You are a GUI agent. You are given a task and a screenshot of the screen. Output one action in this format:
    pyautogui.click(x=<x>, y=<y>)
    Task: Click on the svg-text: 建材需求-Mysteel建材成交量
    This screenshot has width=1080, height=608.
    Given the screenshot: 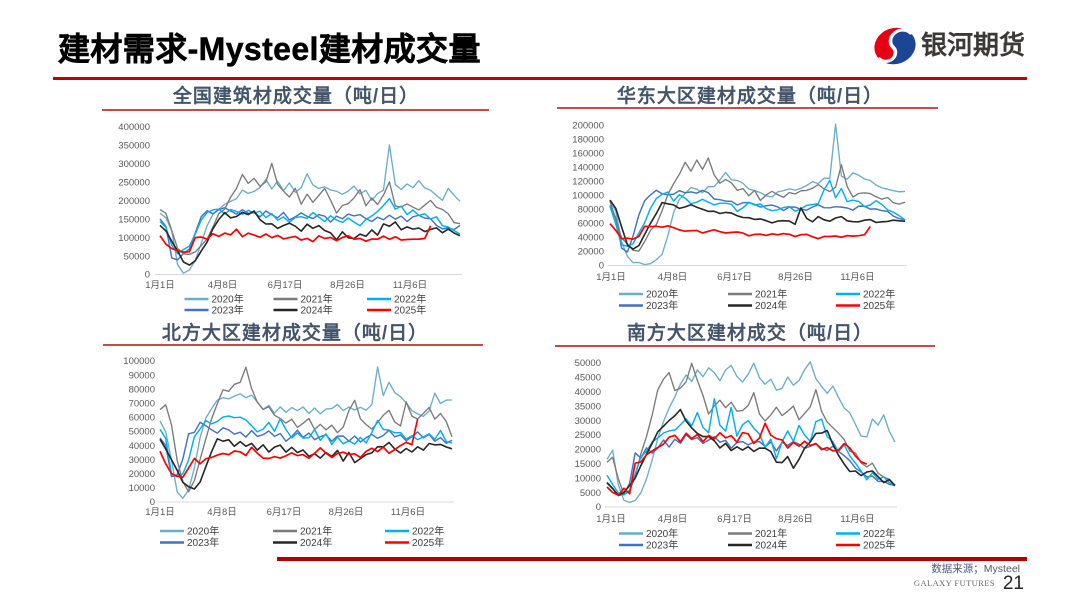 What is the action you would take?
    pyautogui.click(x=269, y=49)
    